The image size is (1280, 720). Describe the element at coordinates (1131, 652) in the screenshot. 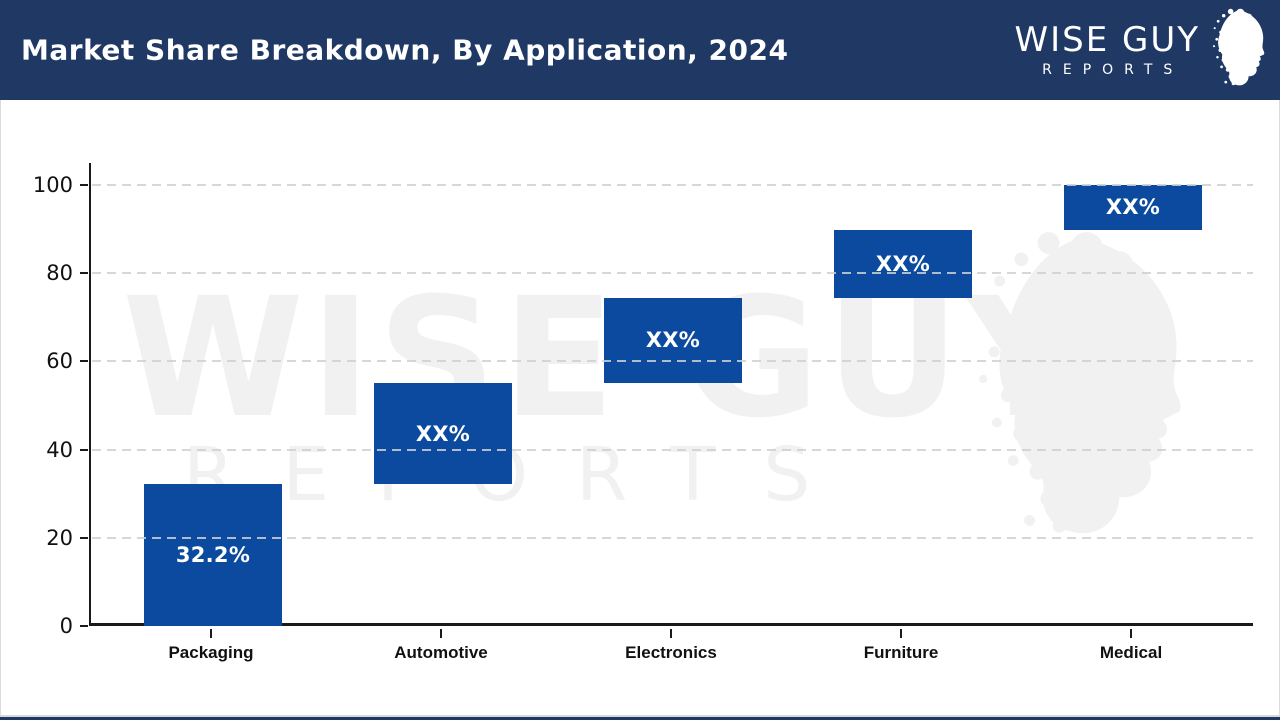

I see `x-axis-label-medical: Medical` at that location.